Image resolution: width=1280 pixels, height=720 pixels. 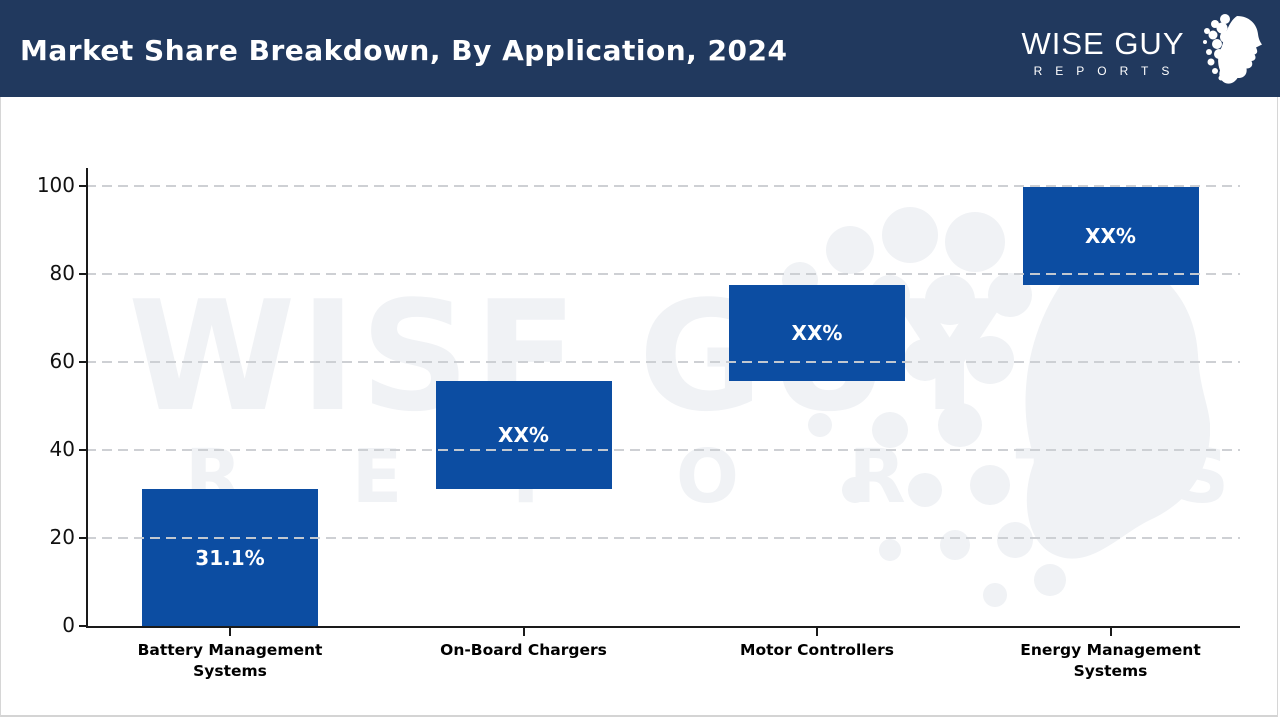 I want to click on wise-guy-logo: WISE GUY REPORTS, so click(x=1138, y=51).